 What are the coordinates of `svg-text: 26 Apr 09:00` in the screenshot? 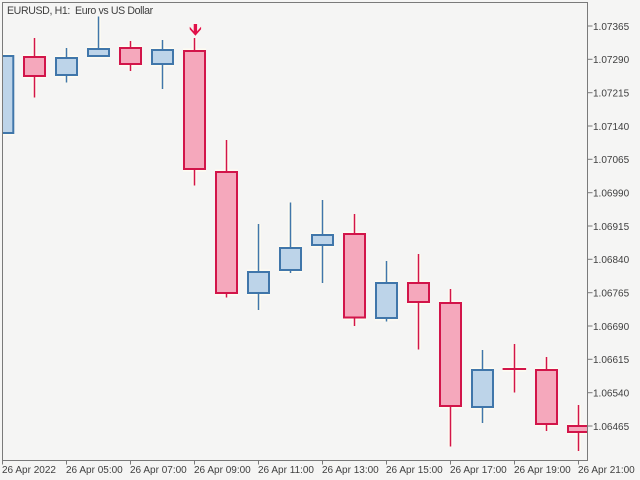 It's located at (222, 470).